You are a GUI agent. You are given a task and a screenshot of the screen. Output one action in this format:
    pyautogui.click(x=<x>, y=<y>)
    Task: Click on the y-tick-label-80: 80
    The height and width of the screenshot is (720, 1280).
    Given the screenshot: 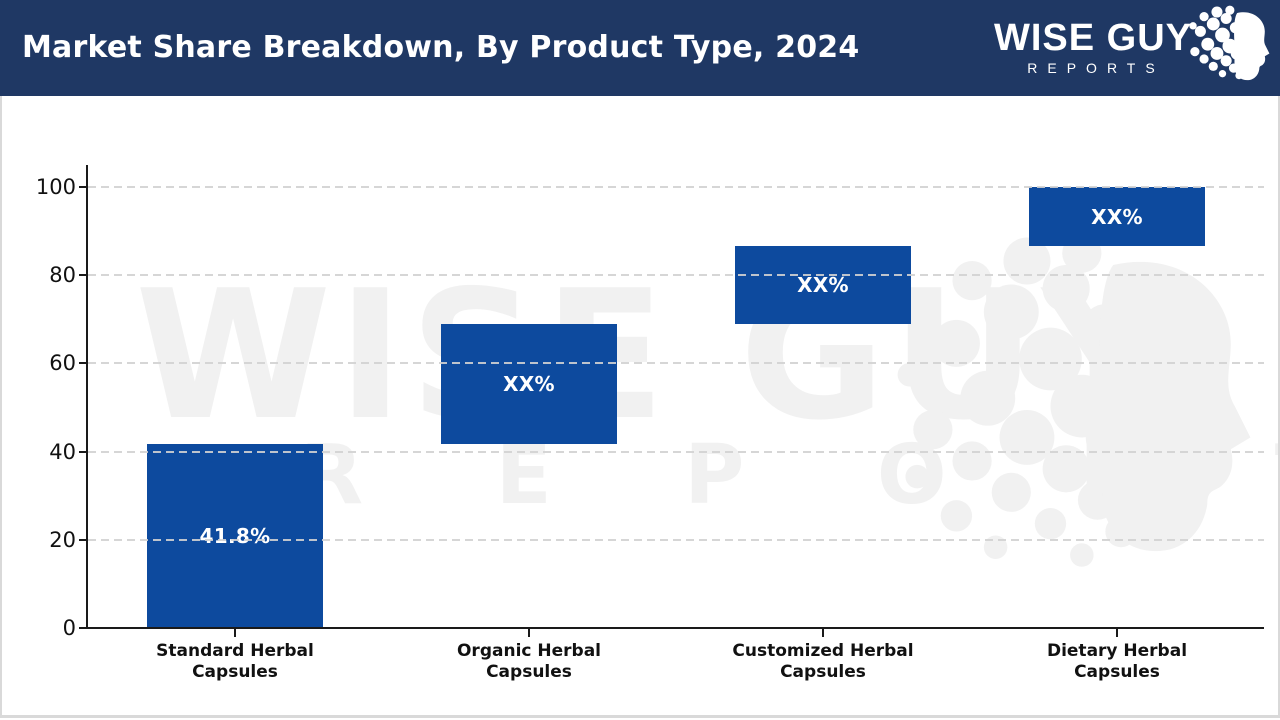 What is the action you would take?
    pyautogui.click(x=62, y=275)
    